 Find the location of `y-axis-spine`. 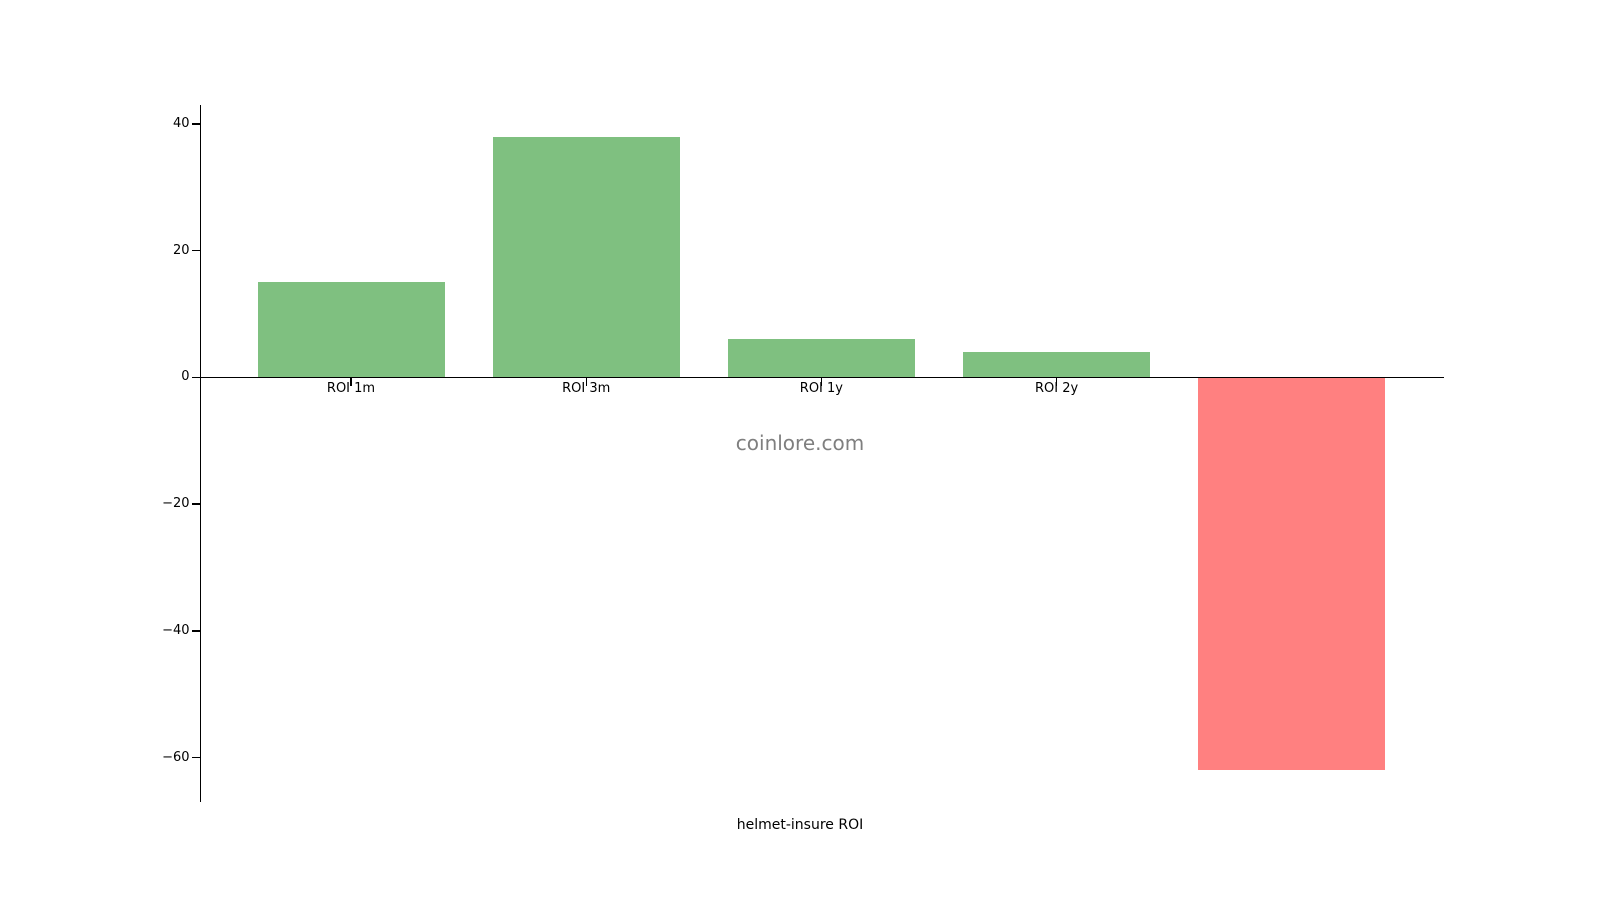

y-axis-spine is located at coordinates (200, 453).